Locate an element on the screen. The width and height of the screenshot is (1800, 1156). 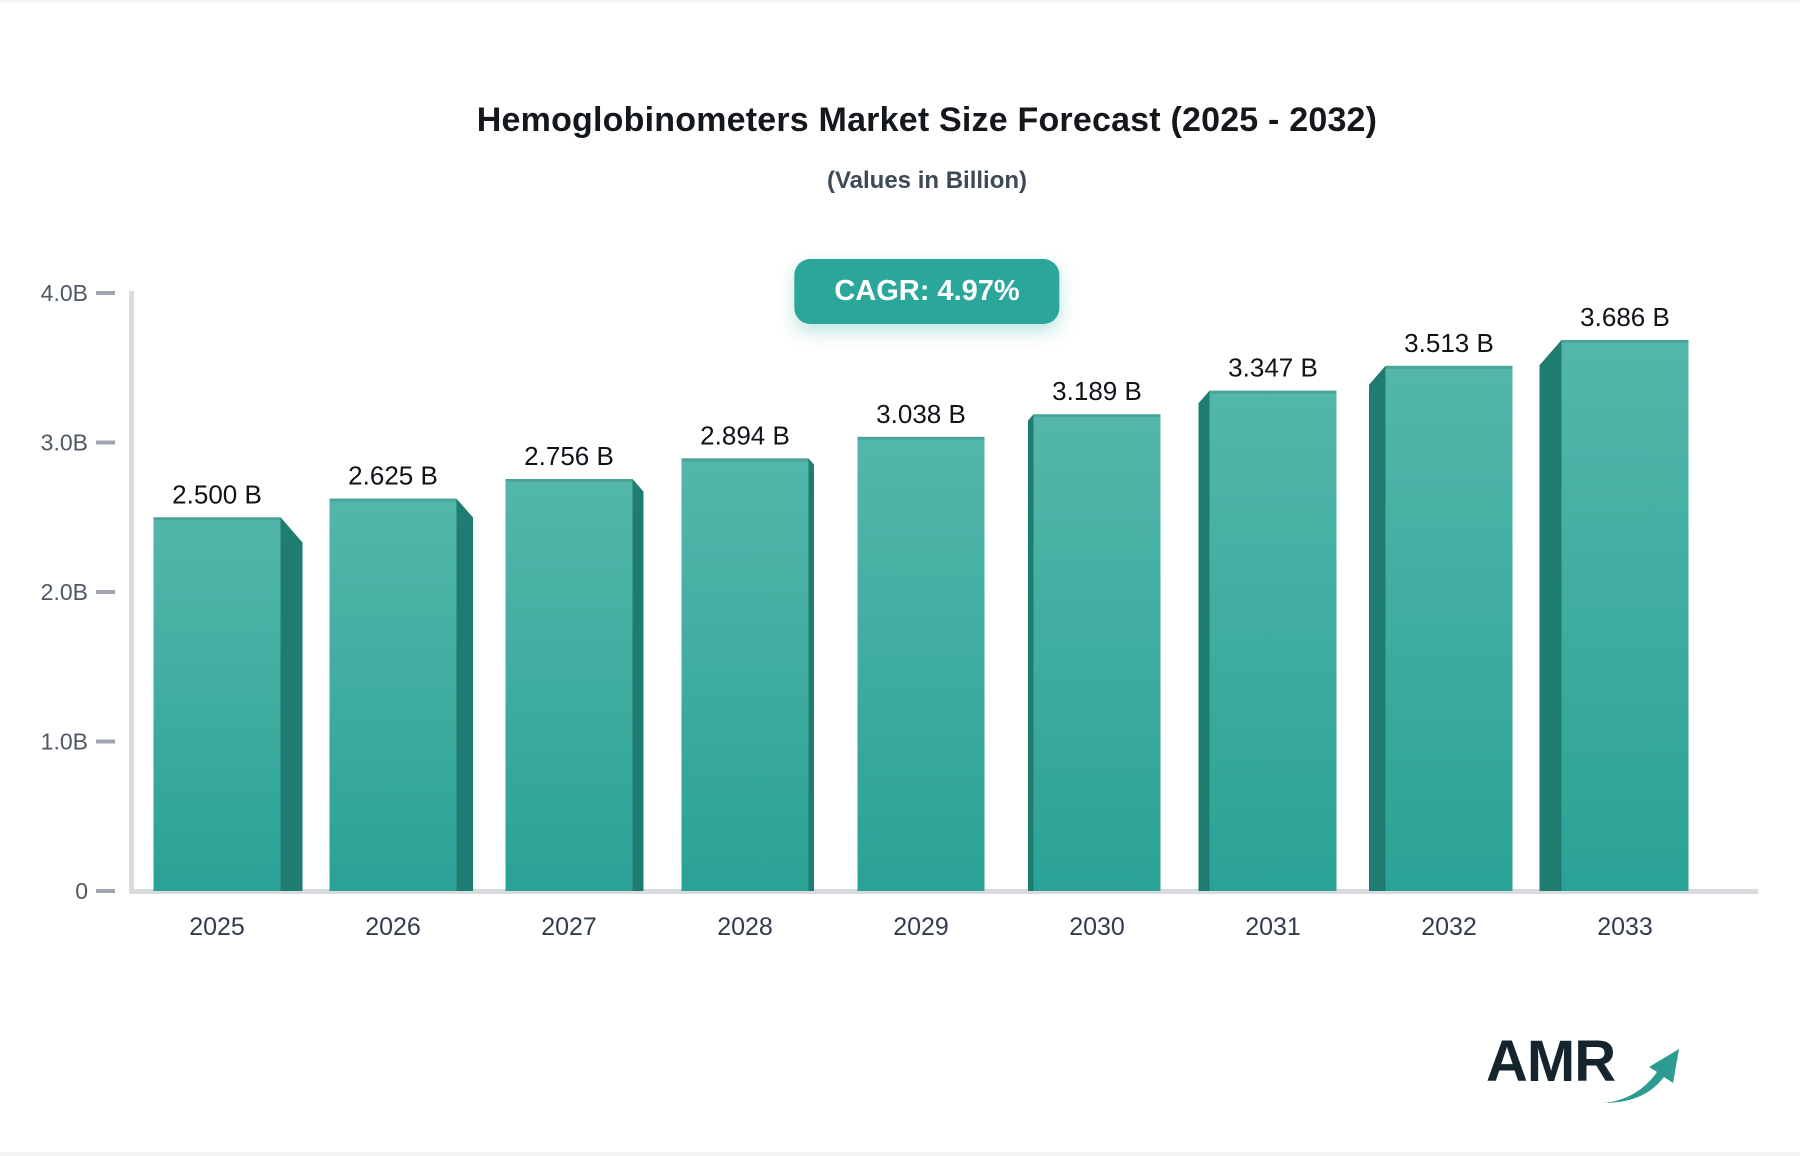
y-tick-label: 0 is located at coordinates (81, 891).